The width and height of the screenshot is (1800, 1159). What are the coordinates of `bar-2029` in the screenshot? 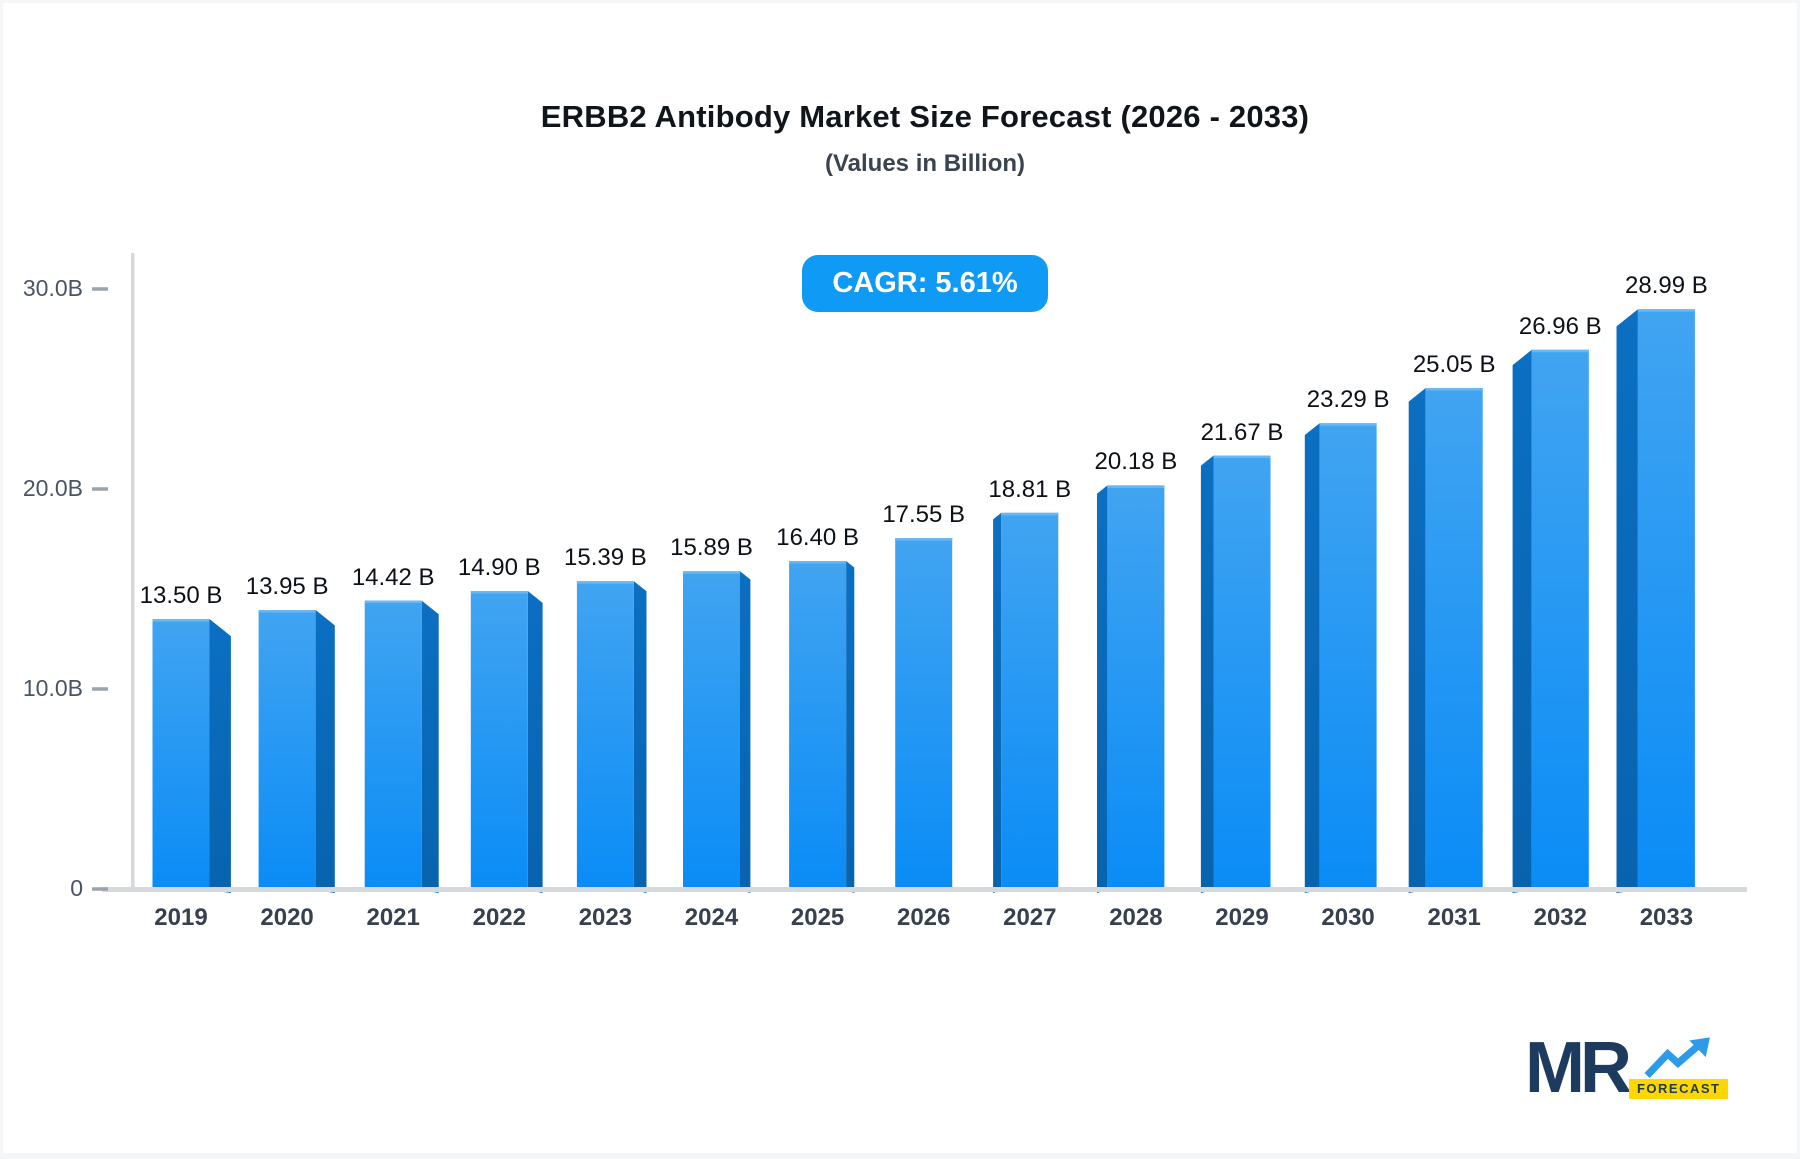 It's located at (1235, 674).